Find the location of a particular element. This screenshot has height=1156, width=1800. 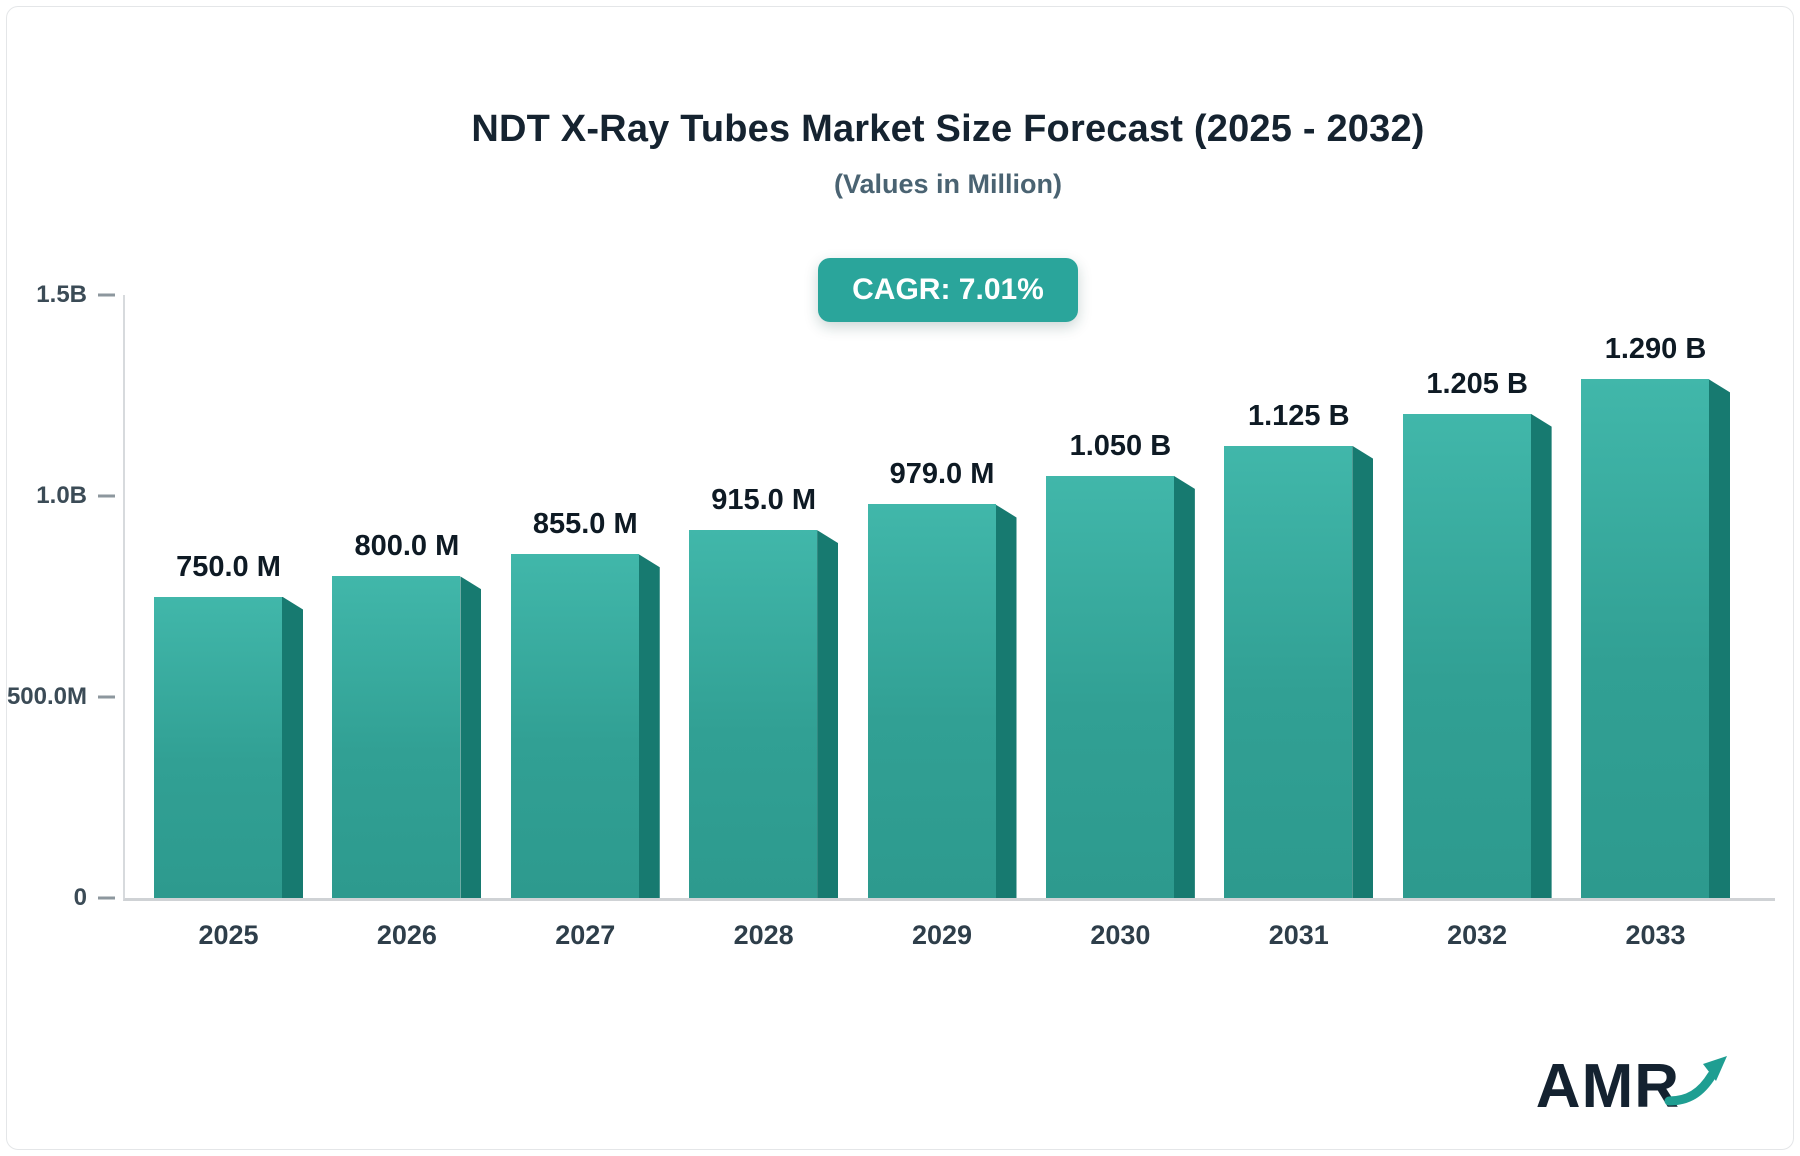

x-axis-label: 2032 is located at coordinates (1477, 935).